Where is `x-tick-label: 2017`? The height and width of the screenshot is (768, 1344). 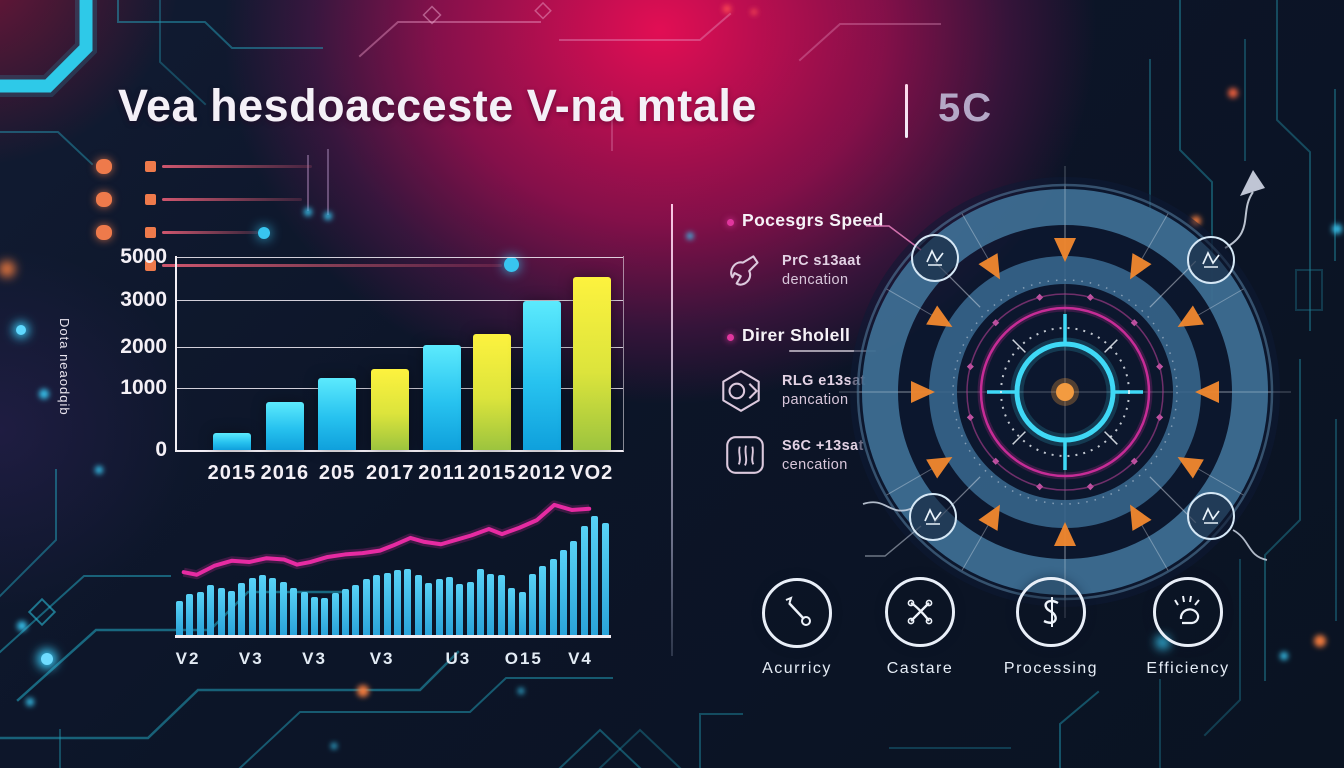
x-tick-label: 2017 is located at coordinates (390, 473).